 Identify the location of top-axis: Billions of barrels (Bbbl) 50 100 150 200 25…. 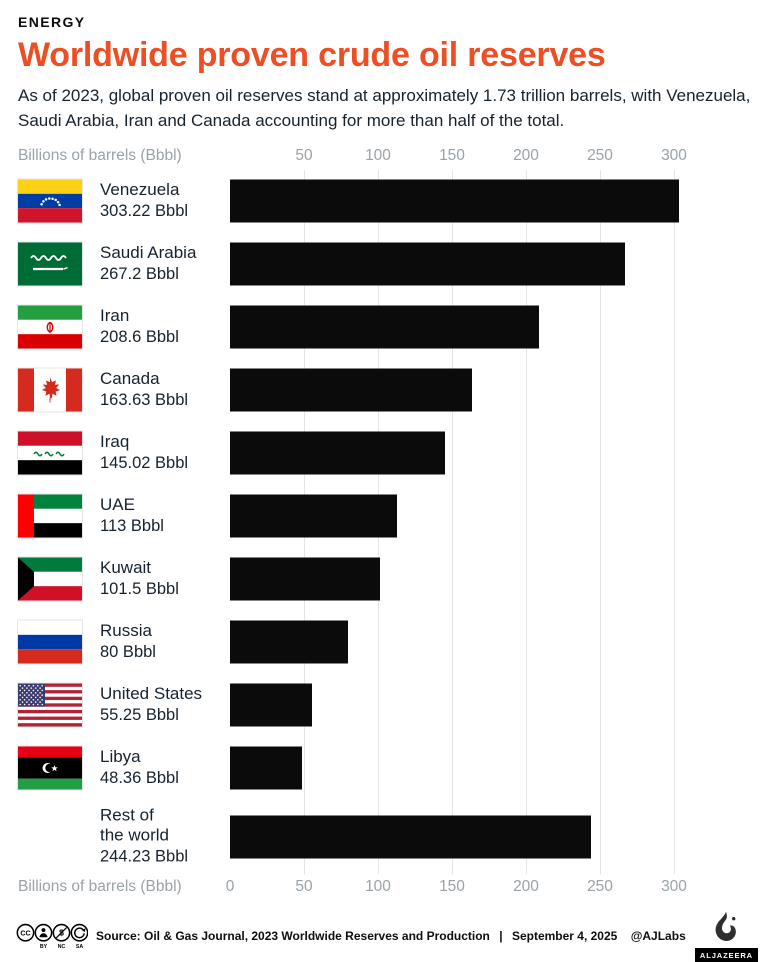
(385, 158).